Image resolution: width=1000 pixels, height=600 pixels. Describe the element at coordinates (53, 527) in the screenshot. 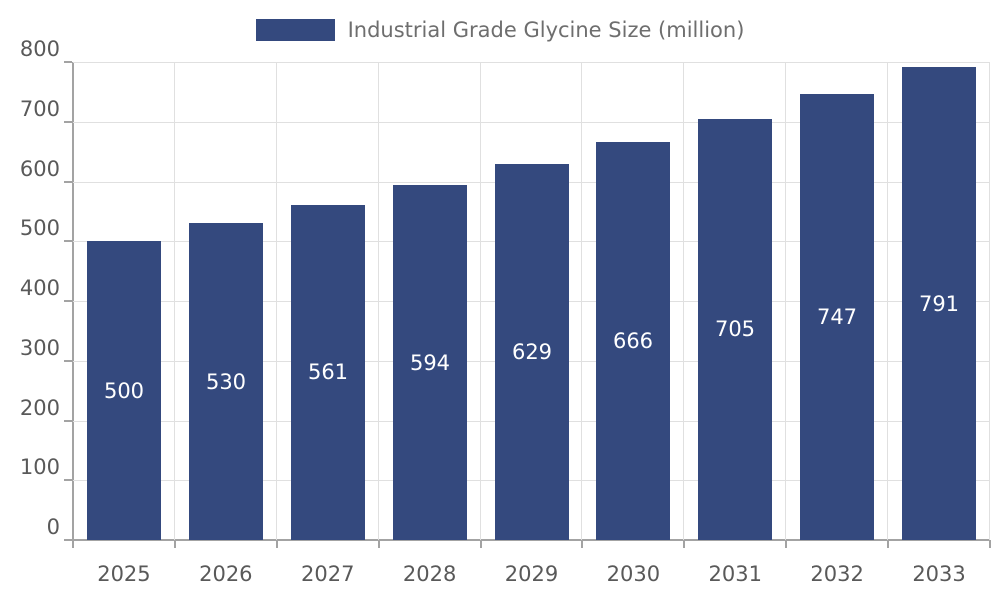

I see `y-tick-label: 0` at that location.